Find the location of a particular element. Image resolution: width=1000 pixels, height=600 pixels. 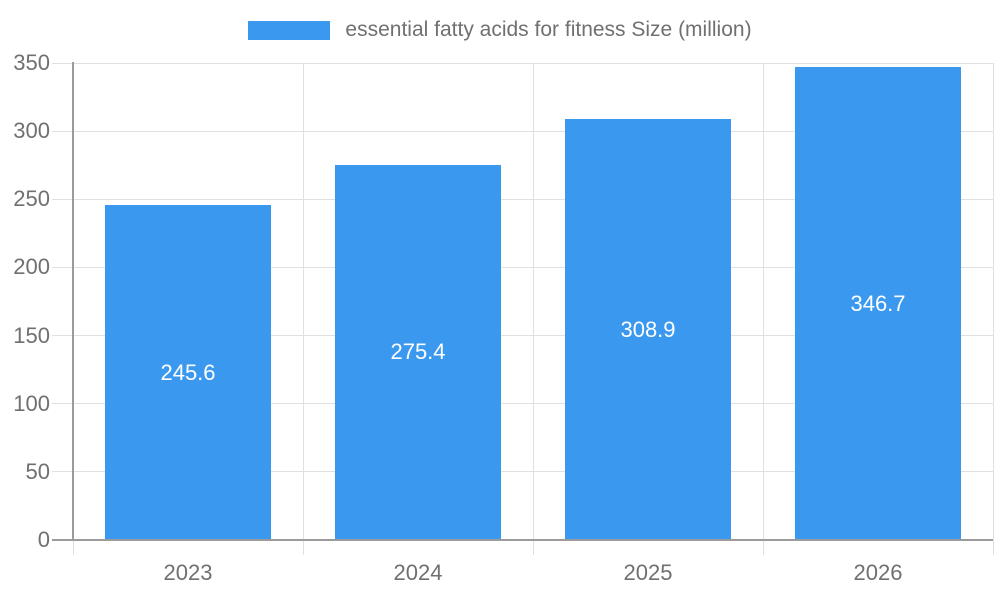

bar-value-label: 346.7 is located at coordinates (878, 303).